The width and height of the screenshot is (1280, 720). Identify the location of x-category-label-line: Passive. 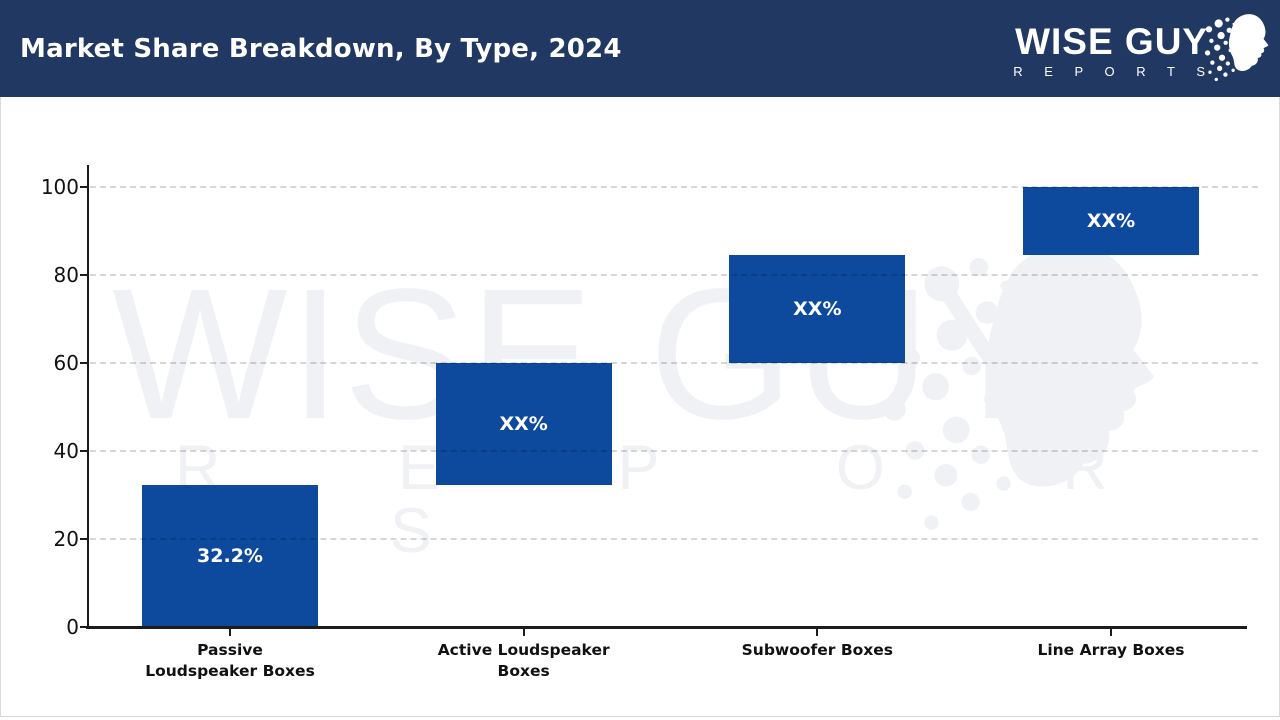
(230, 650).